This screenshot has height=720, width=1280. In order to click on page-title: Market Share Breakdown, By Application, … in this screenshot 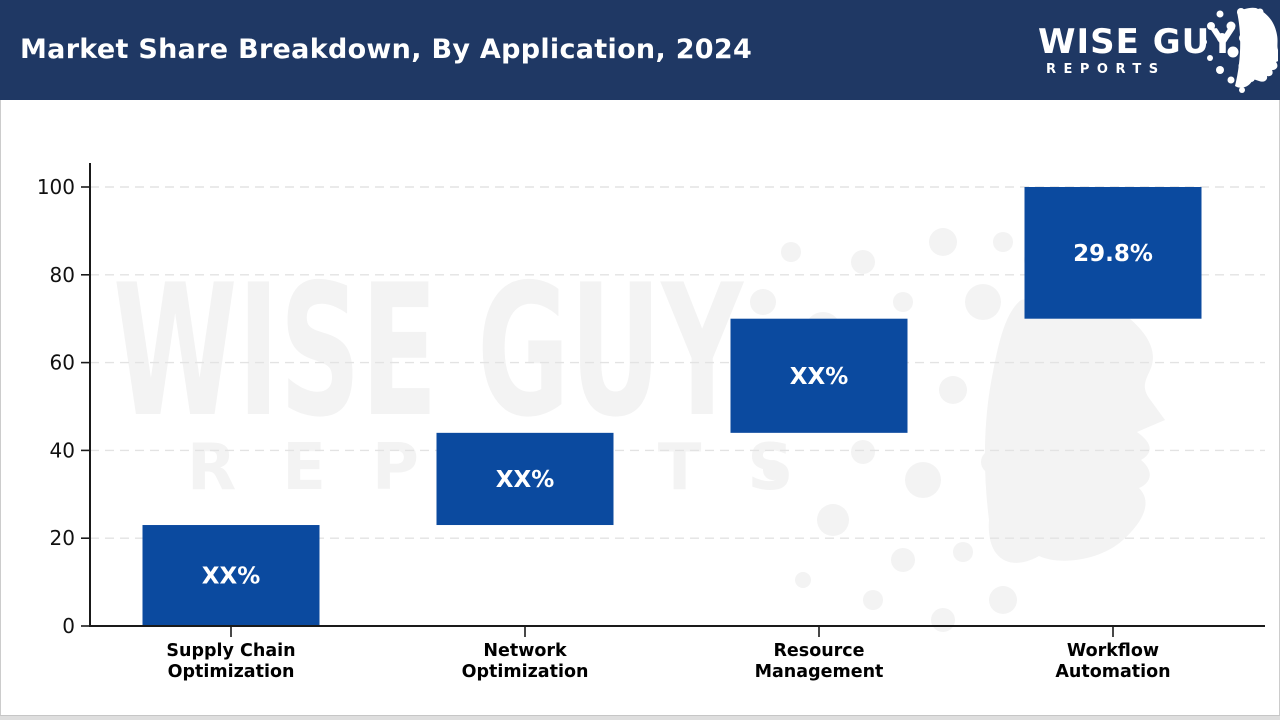, I will do `click(386, 49)`.